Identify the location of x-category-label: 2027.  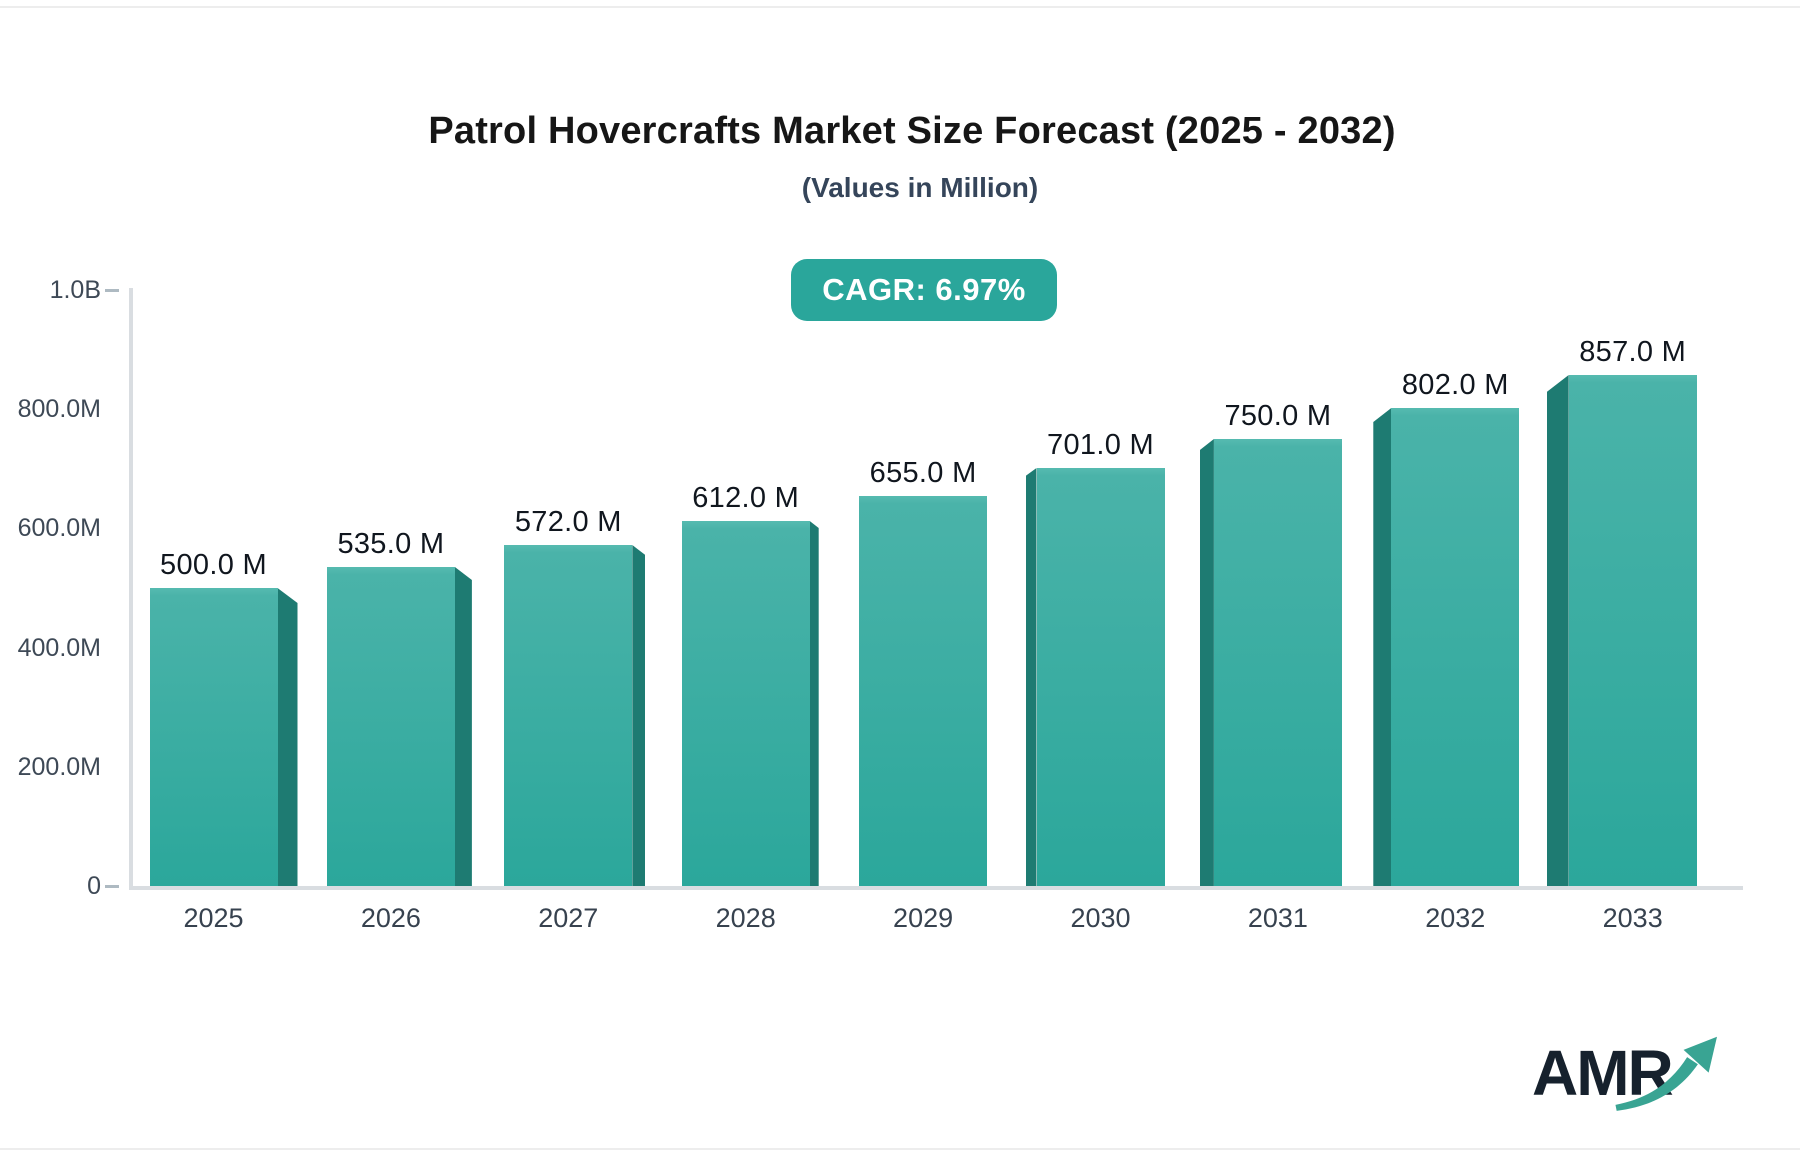
(568, 918).